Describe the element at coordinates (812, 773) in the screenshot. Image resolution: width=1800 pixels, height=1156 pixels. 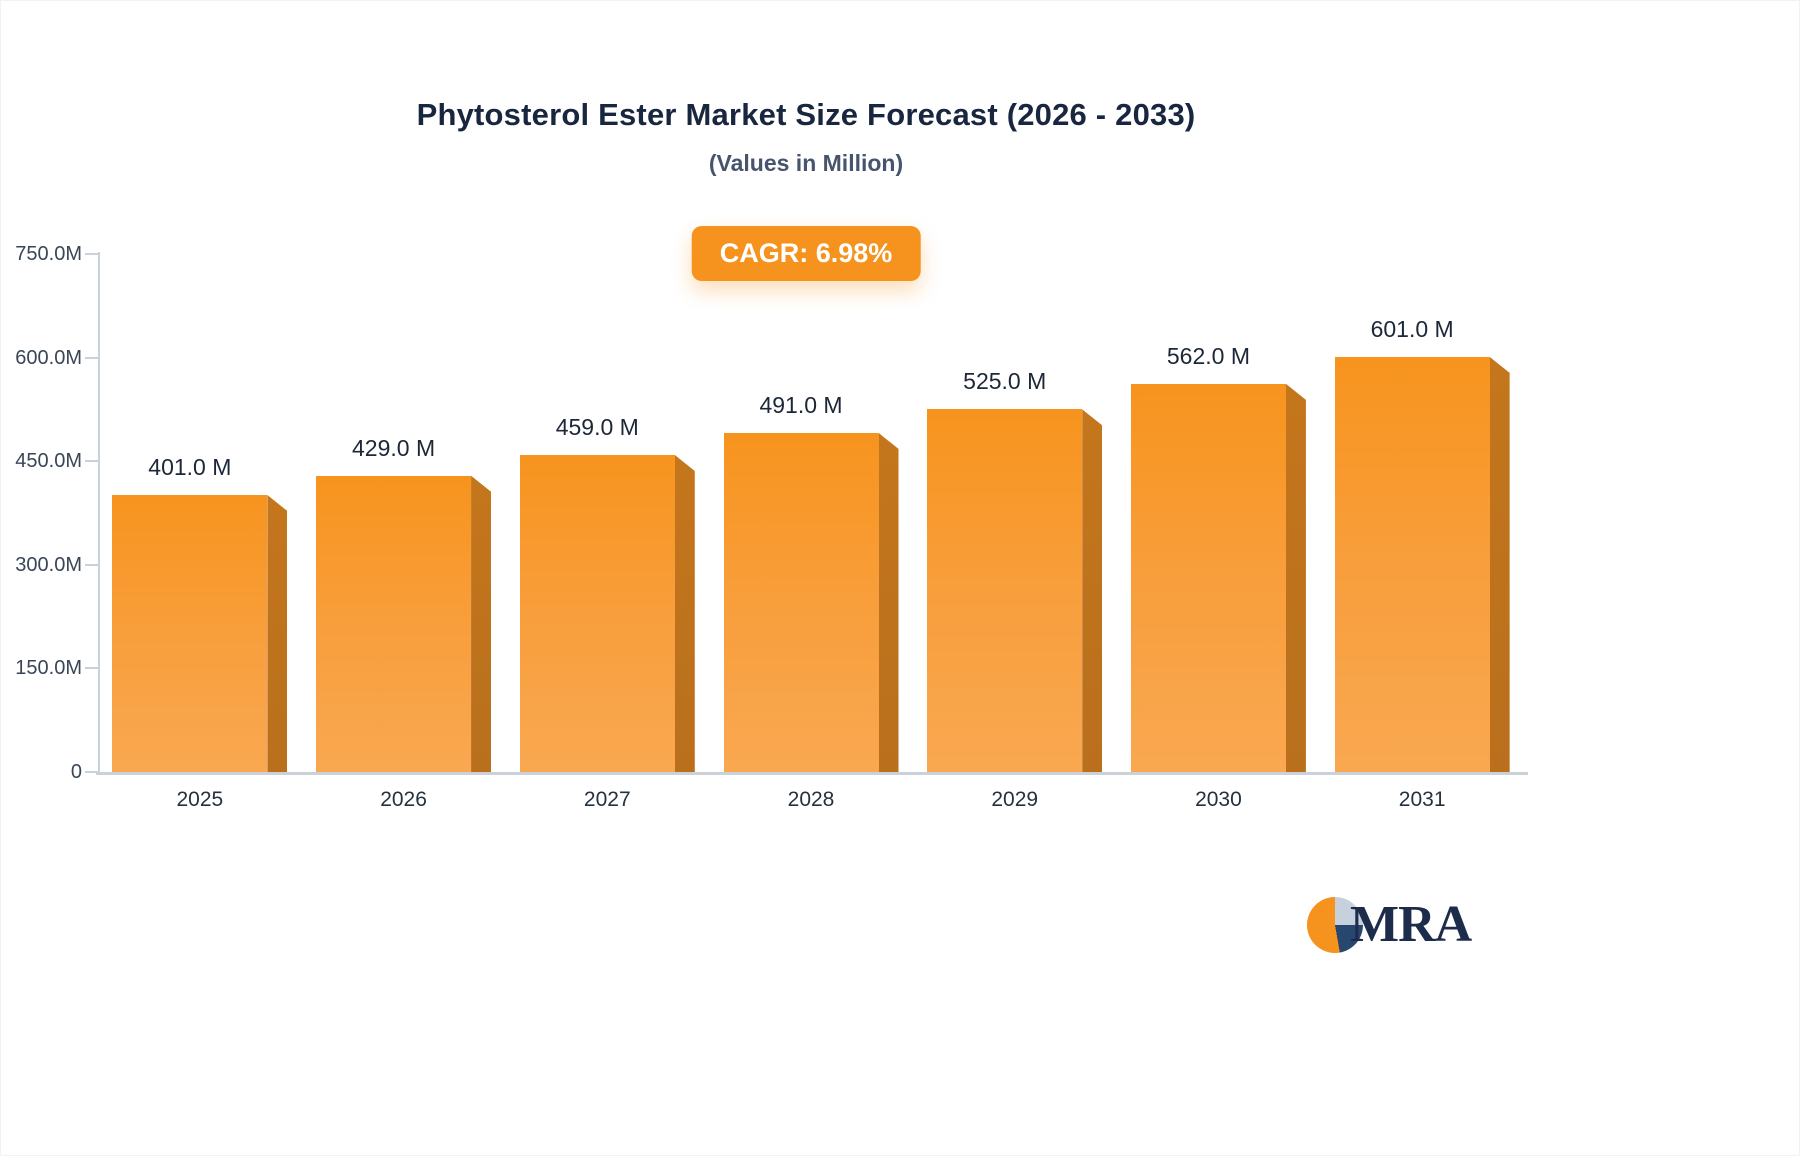
I see `x-axis-line` at that location.